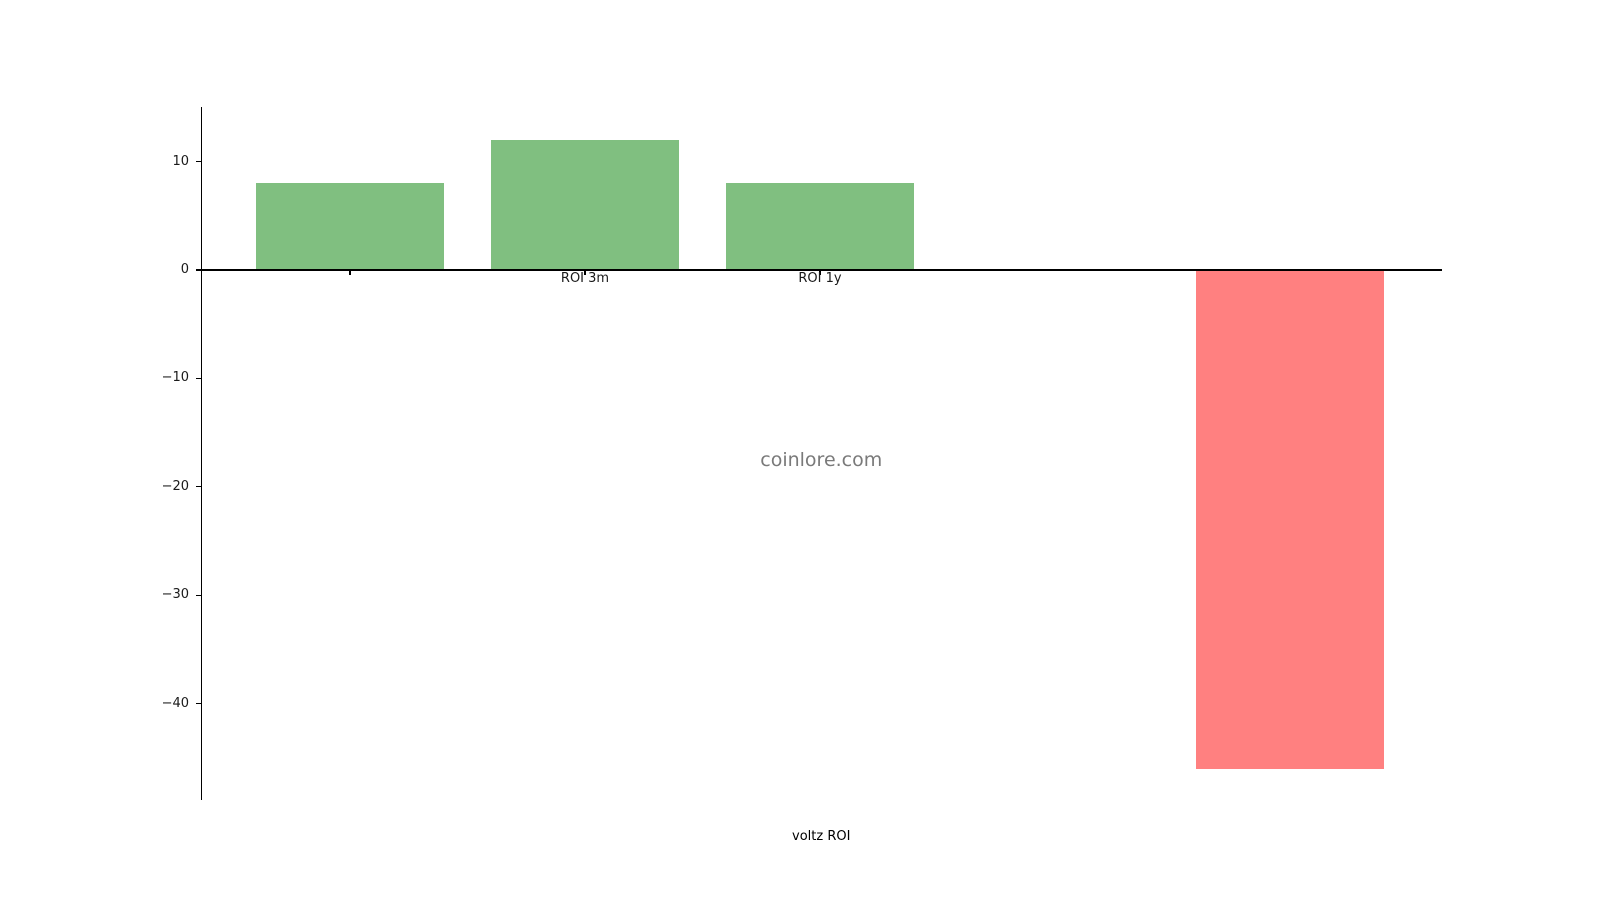 The image size is (1600, 900). Describe the element at coordinates (175, 703) in the screenshot. I see `y-tick-label: −40` at that location.